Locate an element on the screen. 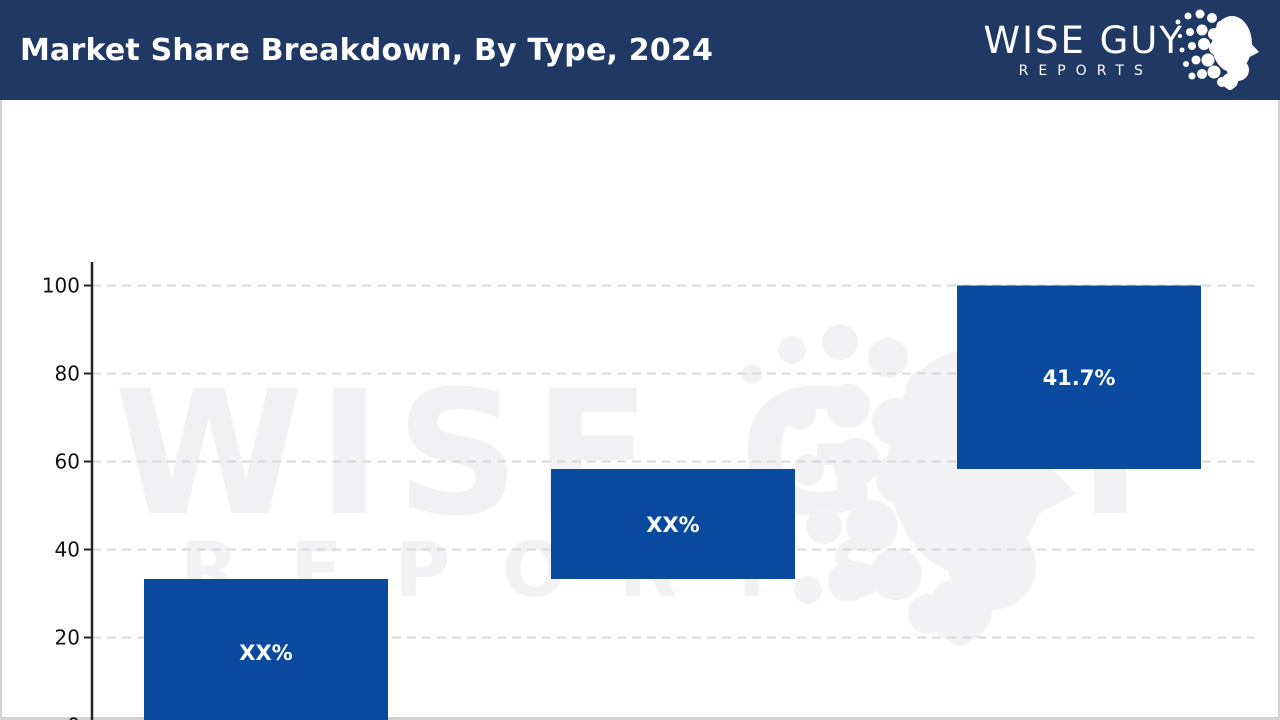 Image resolution: width=1280 pixels, height=720 pixels. bar-value-label: 41.7% is located at coordinates (1079, 378).